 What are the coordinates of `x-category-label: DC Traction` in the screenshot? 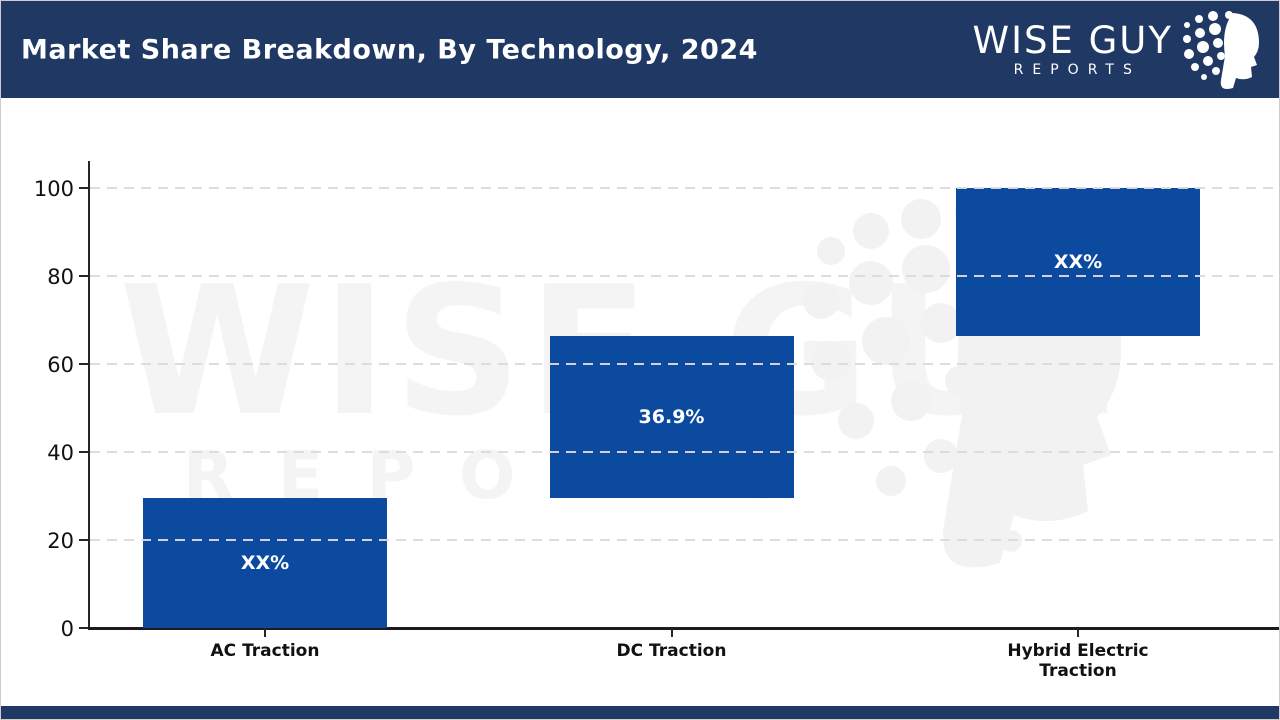 It's located at (671, 651).